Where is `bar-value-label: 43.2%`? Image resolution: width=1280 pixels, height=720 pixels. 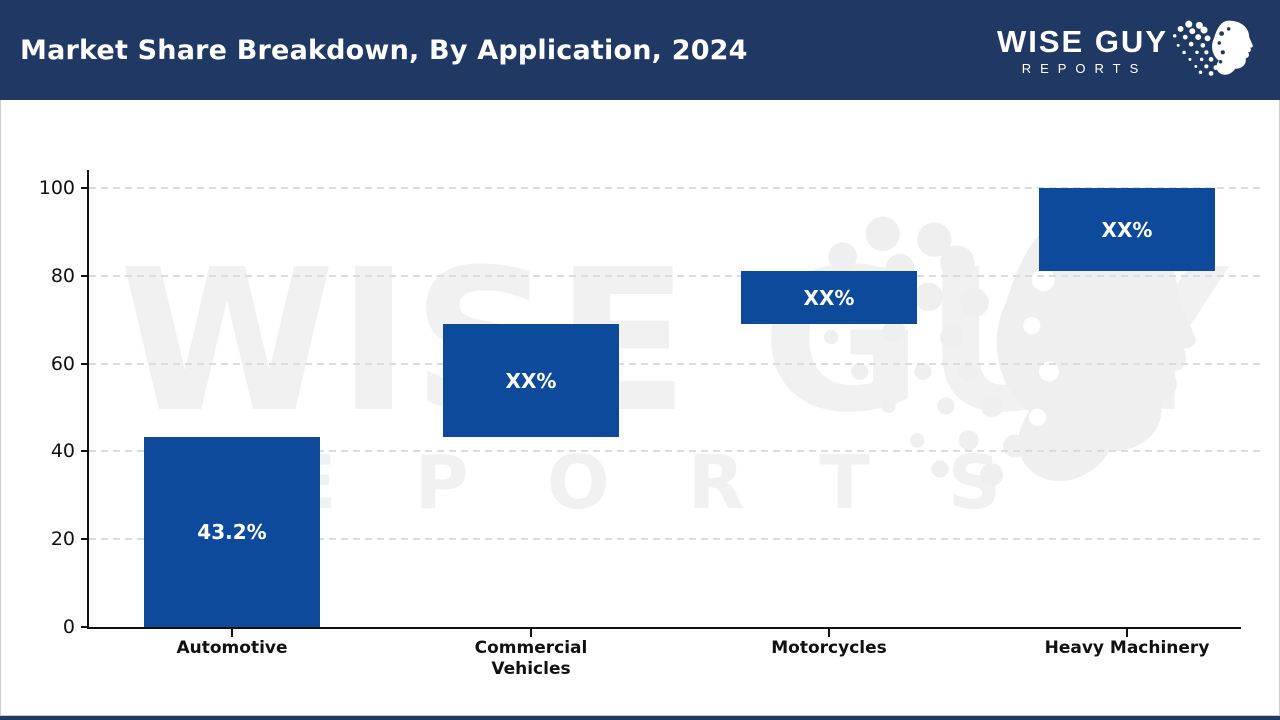 bar-value-label: 43.2% is located at coordinates (232, 532).